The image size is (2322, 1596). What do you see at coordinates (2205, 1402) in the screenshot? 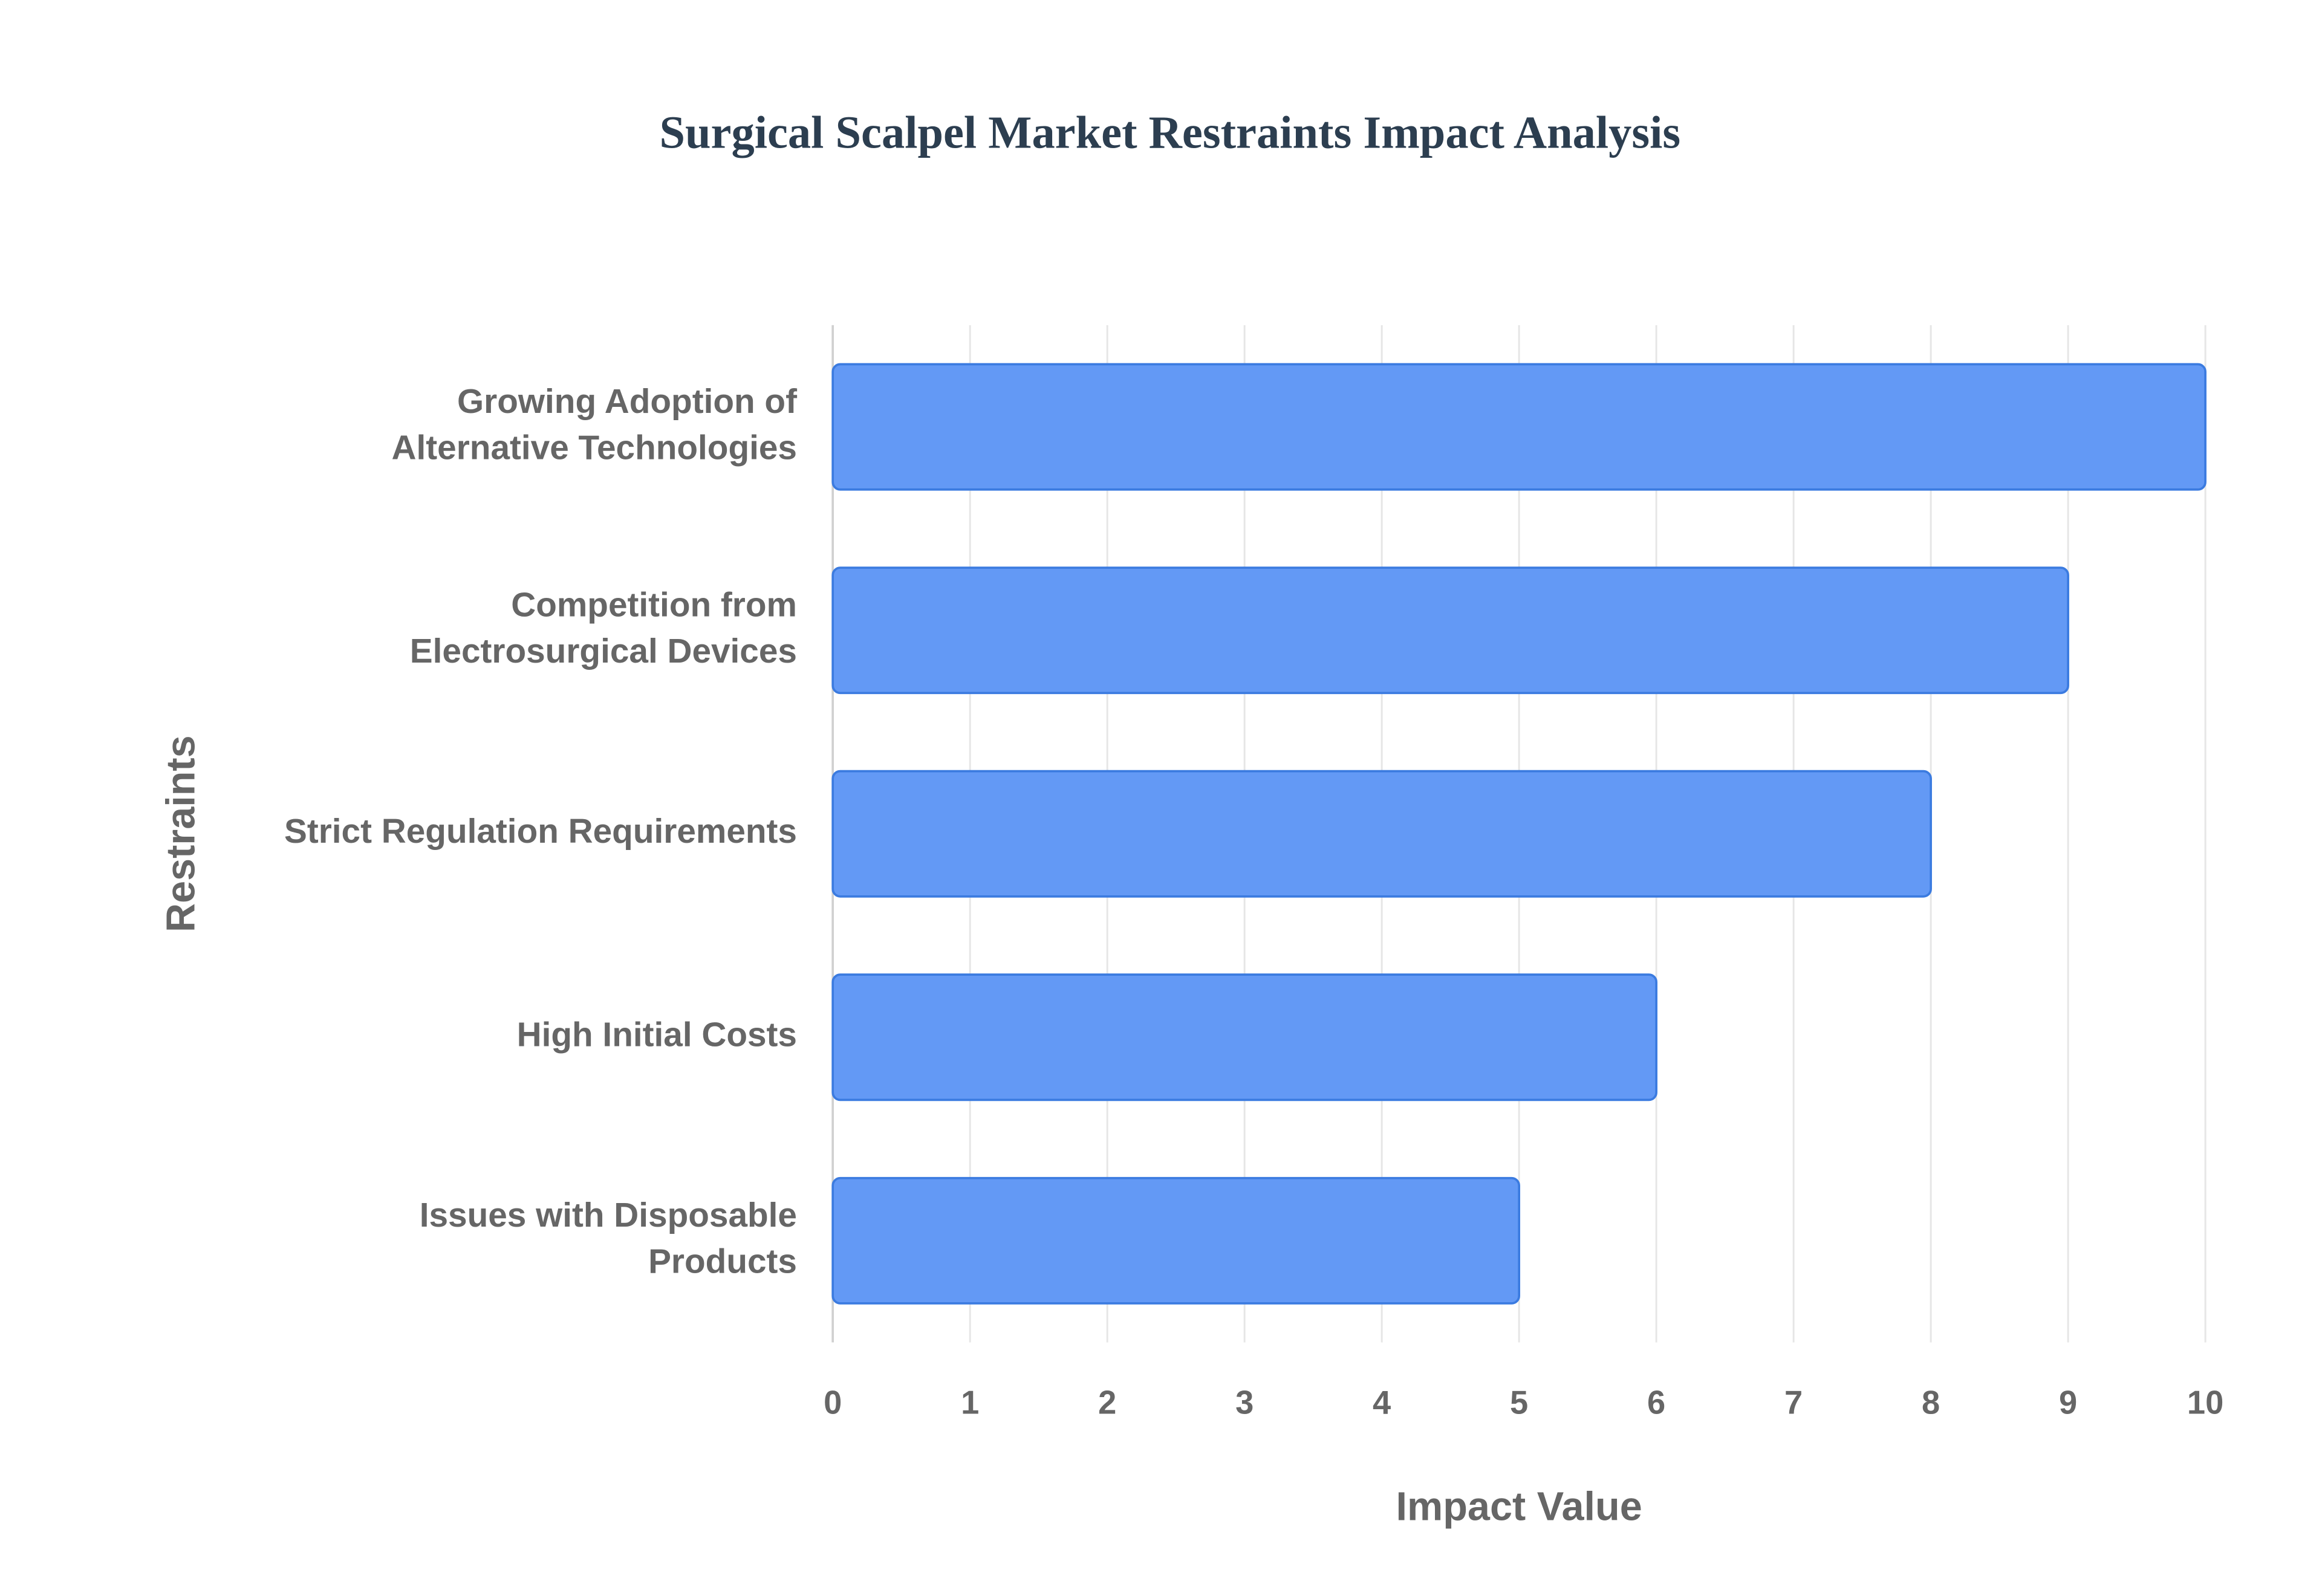
I see `x-tick-label: 10` at bounding box center [2205, 1402].